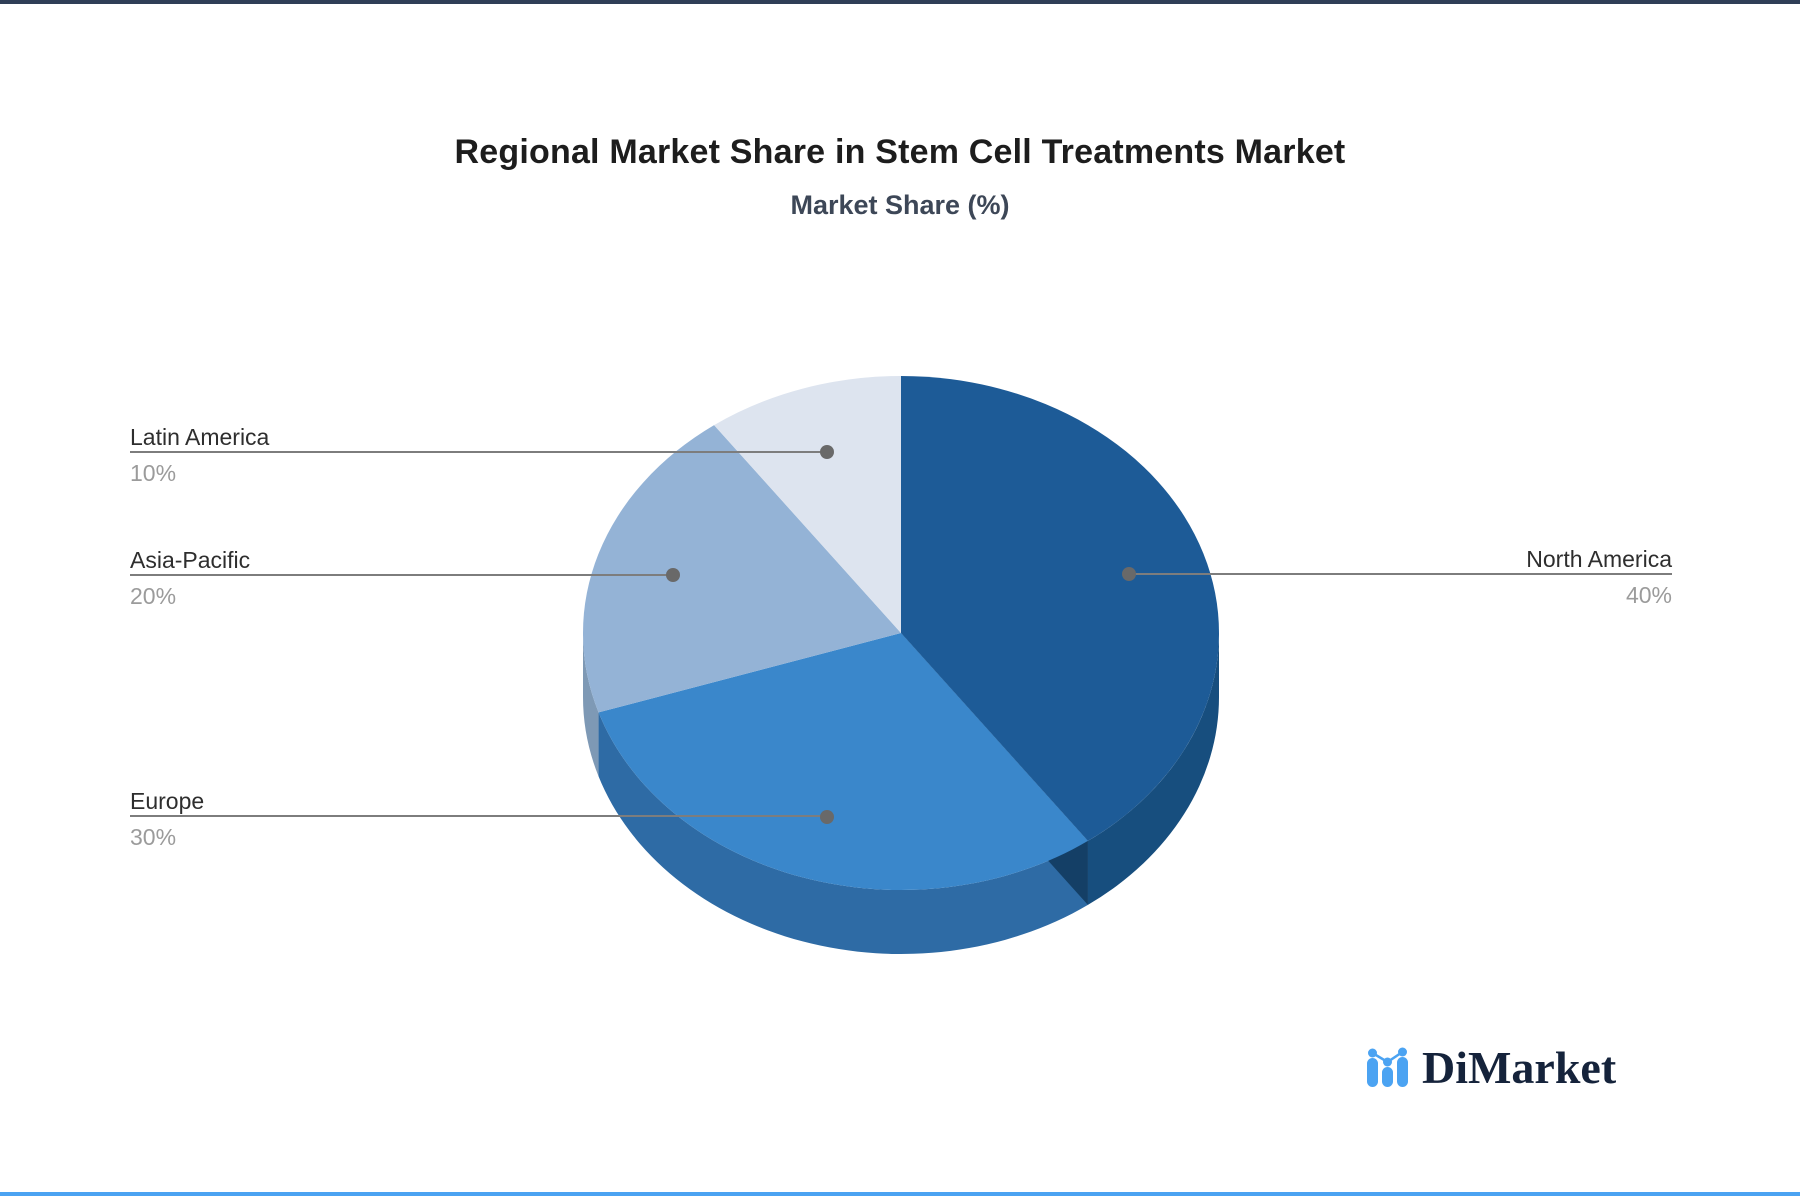  Describe the element at coordinates (153, 473) in the screenshot. I see `callout-value-latin-america: 10%` at that location.